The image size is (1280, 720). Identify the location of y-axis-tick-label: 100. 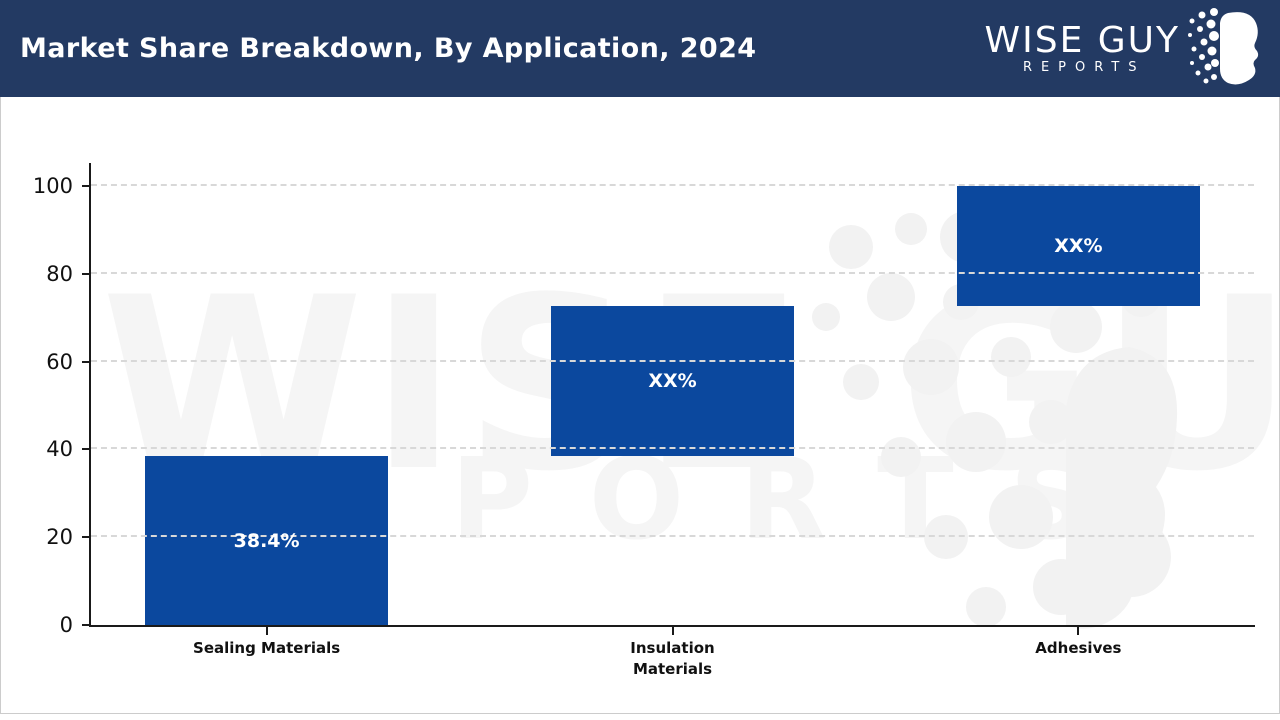
(52, 186).